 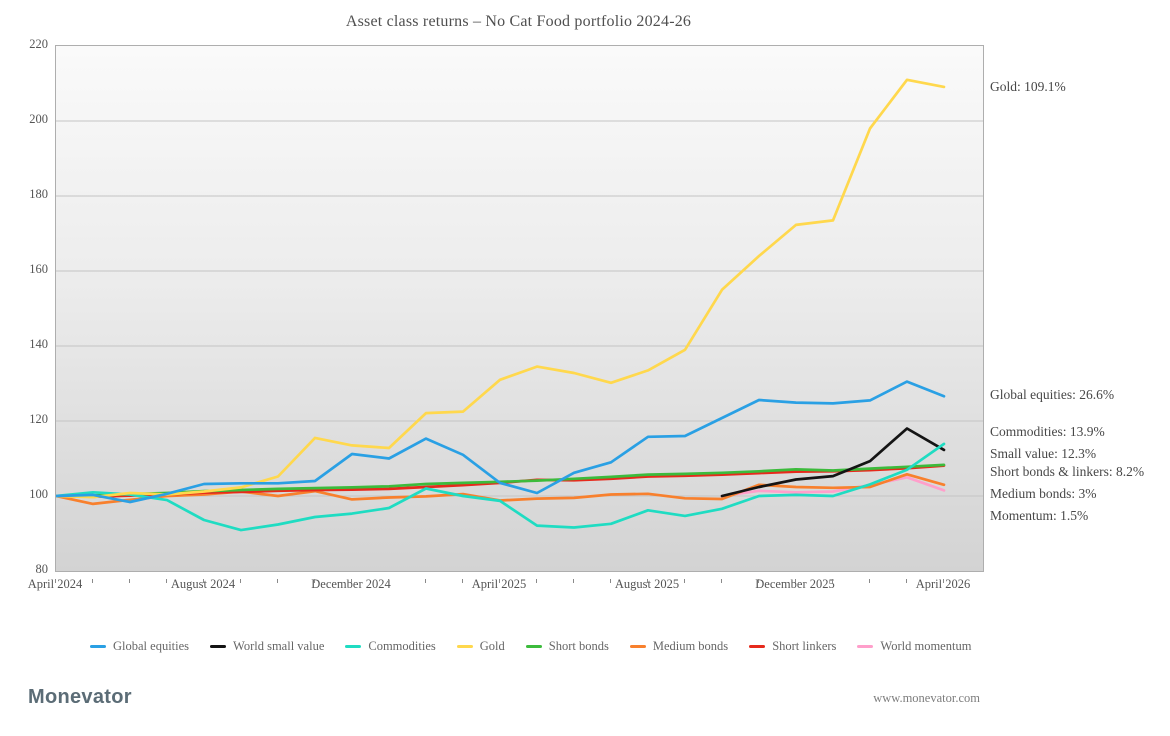 What do you see at coordinates (151, 646) in the screenshot?
I see `legend-label: Global equities` at bounding box center [151, 646].